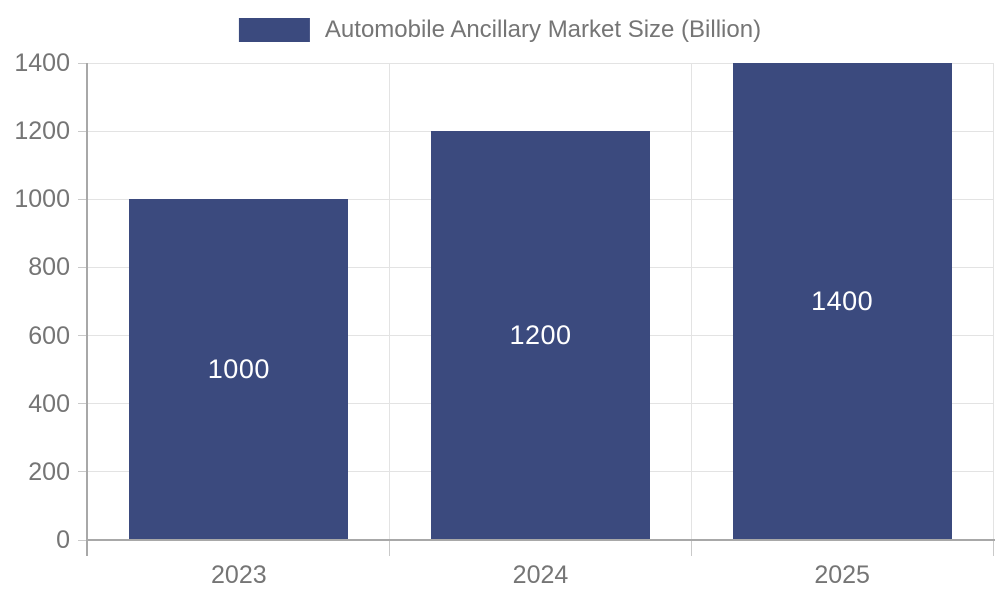  What do you see at coordinates (49, 403) in the screenshot?
I see `y-axis-label: 400` at bounding box center [49, 403].